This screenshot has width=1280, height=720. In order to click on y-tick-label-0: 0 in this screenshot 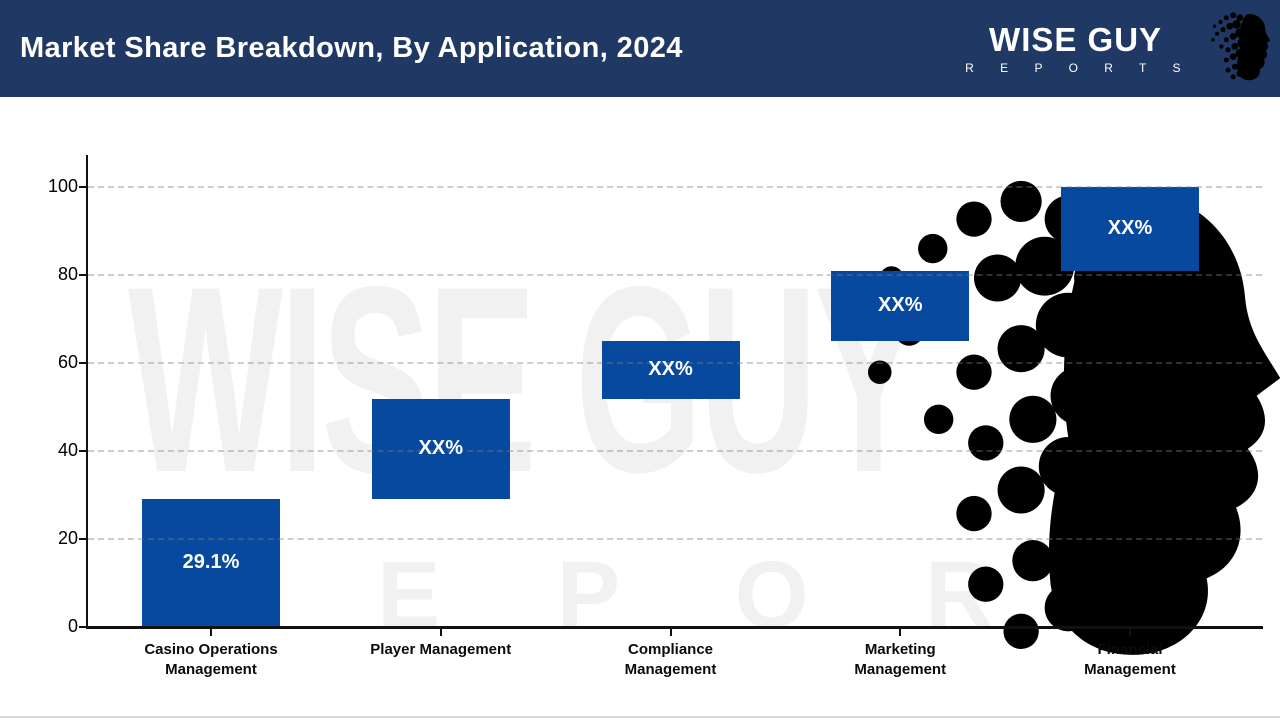, I will do `click(72, 625)`.